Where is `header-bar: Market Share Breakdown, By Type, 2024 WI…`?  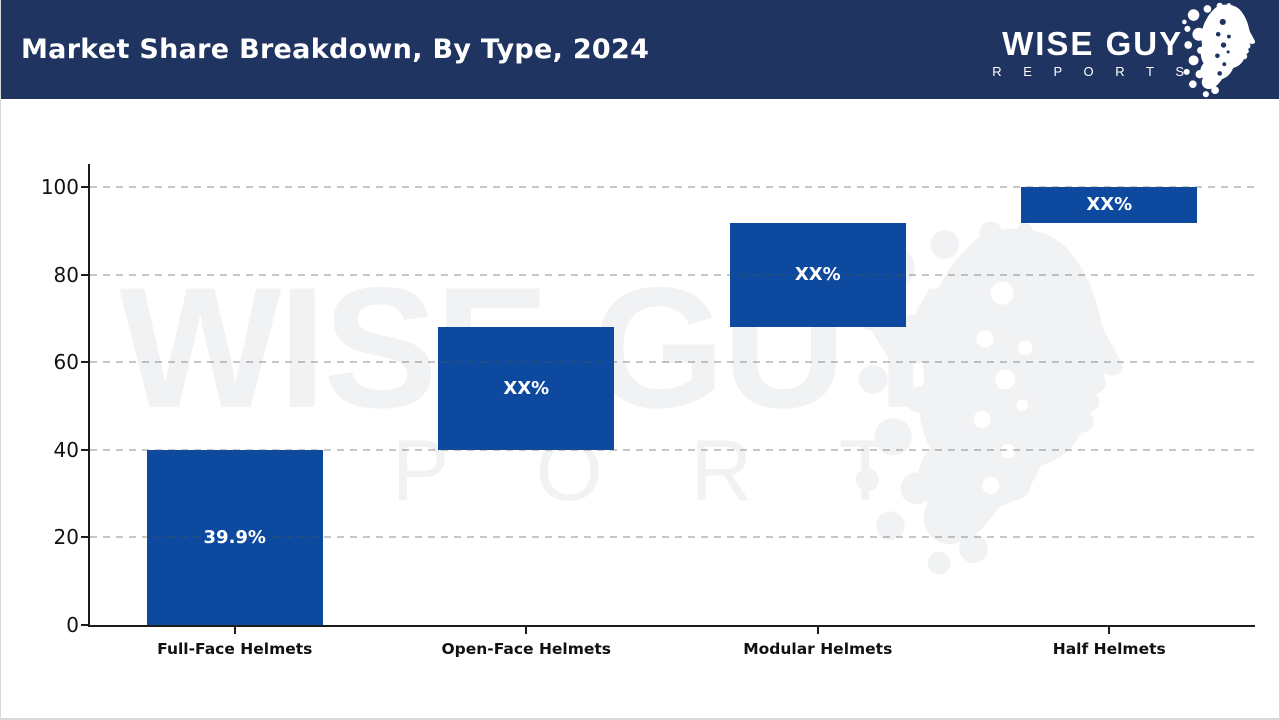 header-bar: Market Share Breakdown, By Type, 2024 WI… is located at coordinates (640, 49).